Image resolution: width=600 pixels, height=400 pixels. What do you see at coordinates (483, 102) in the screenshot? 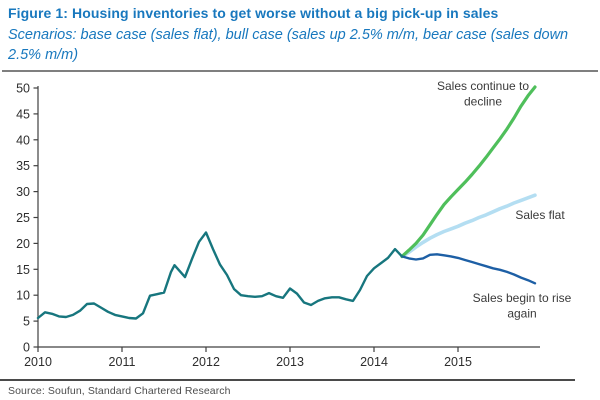
I see `annotation-bear-line2: decline` at bounding box center [483, 102].